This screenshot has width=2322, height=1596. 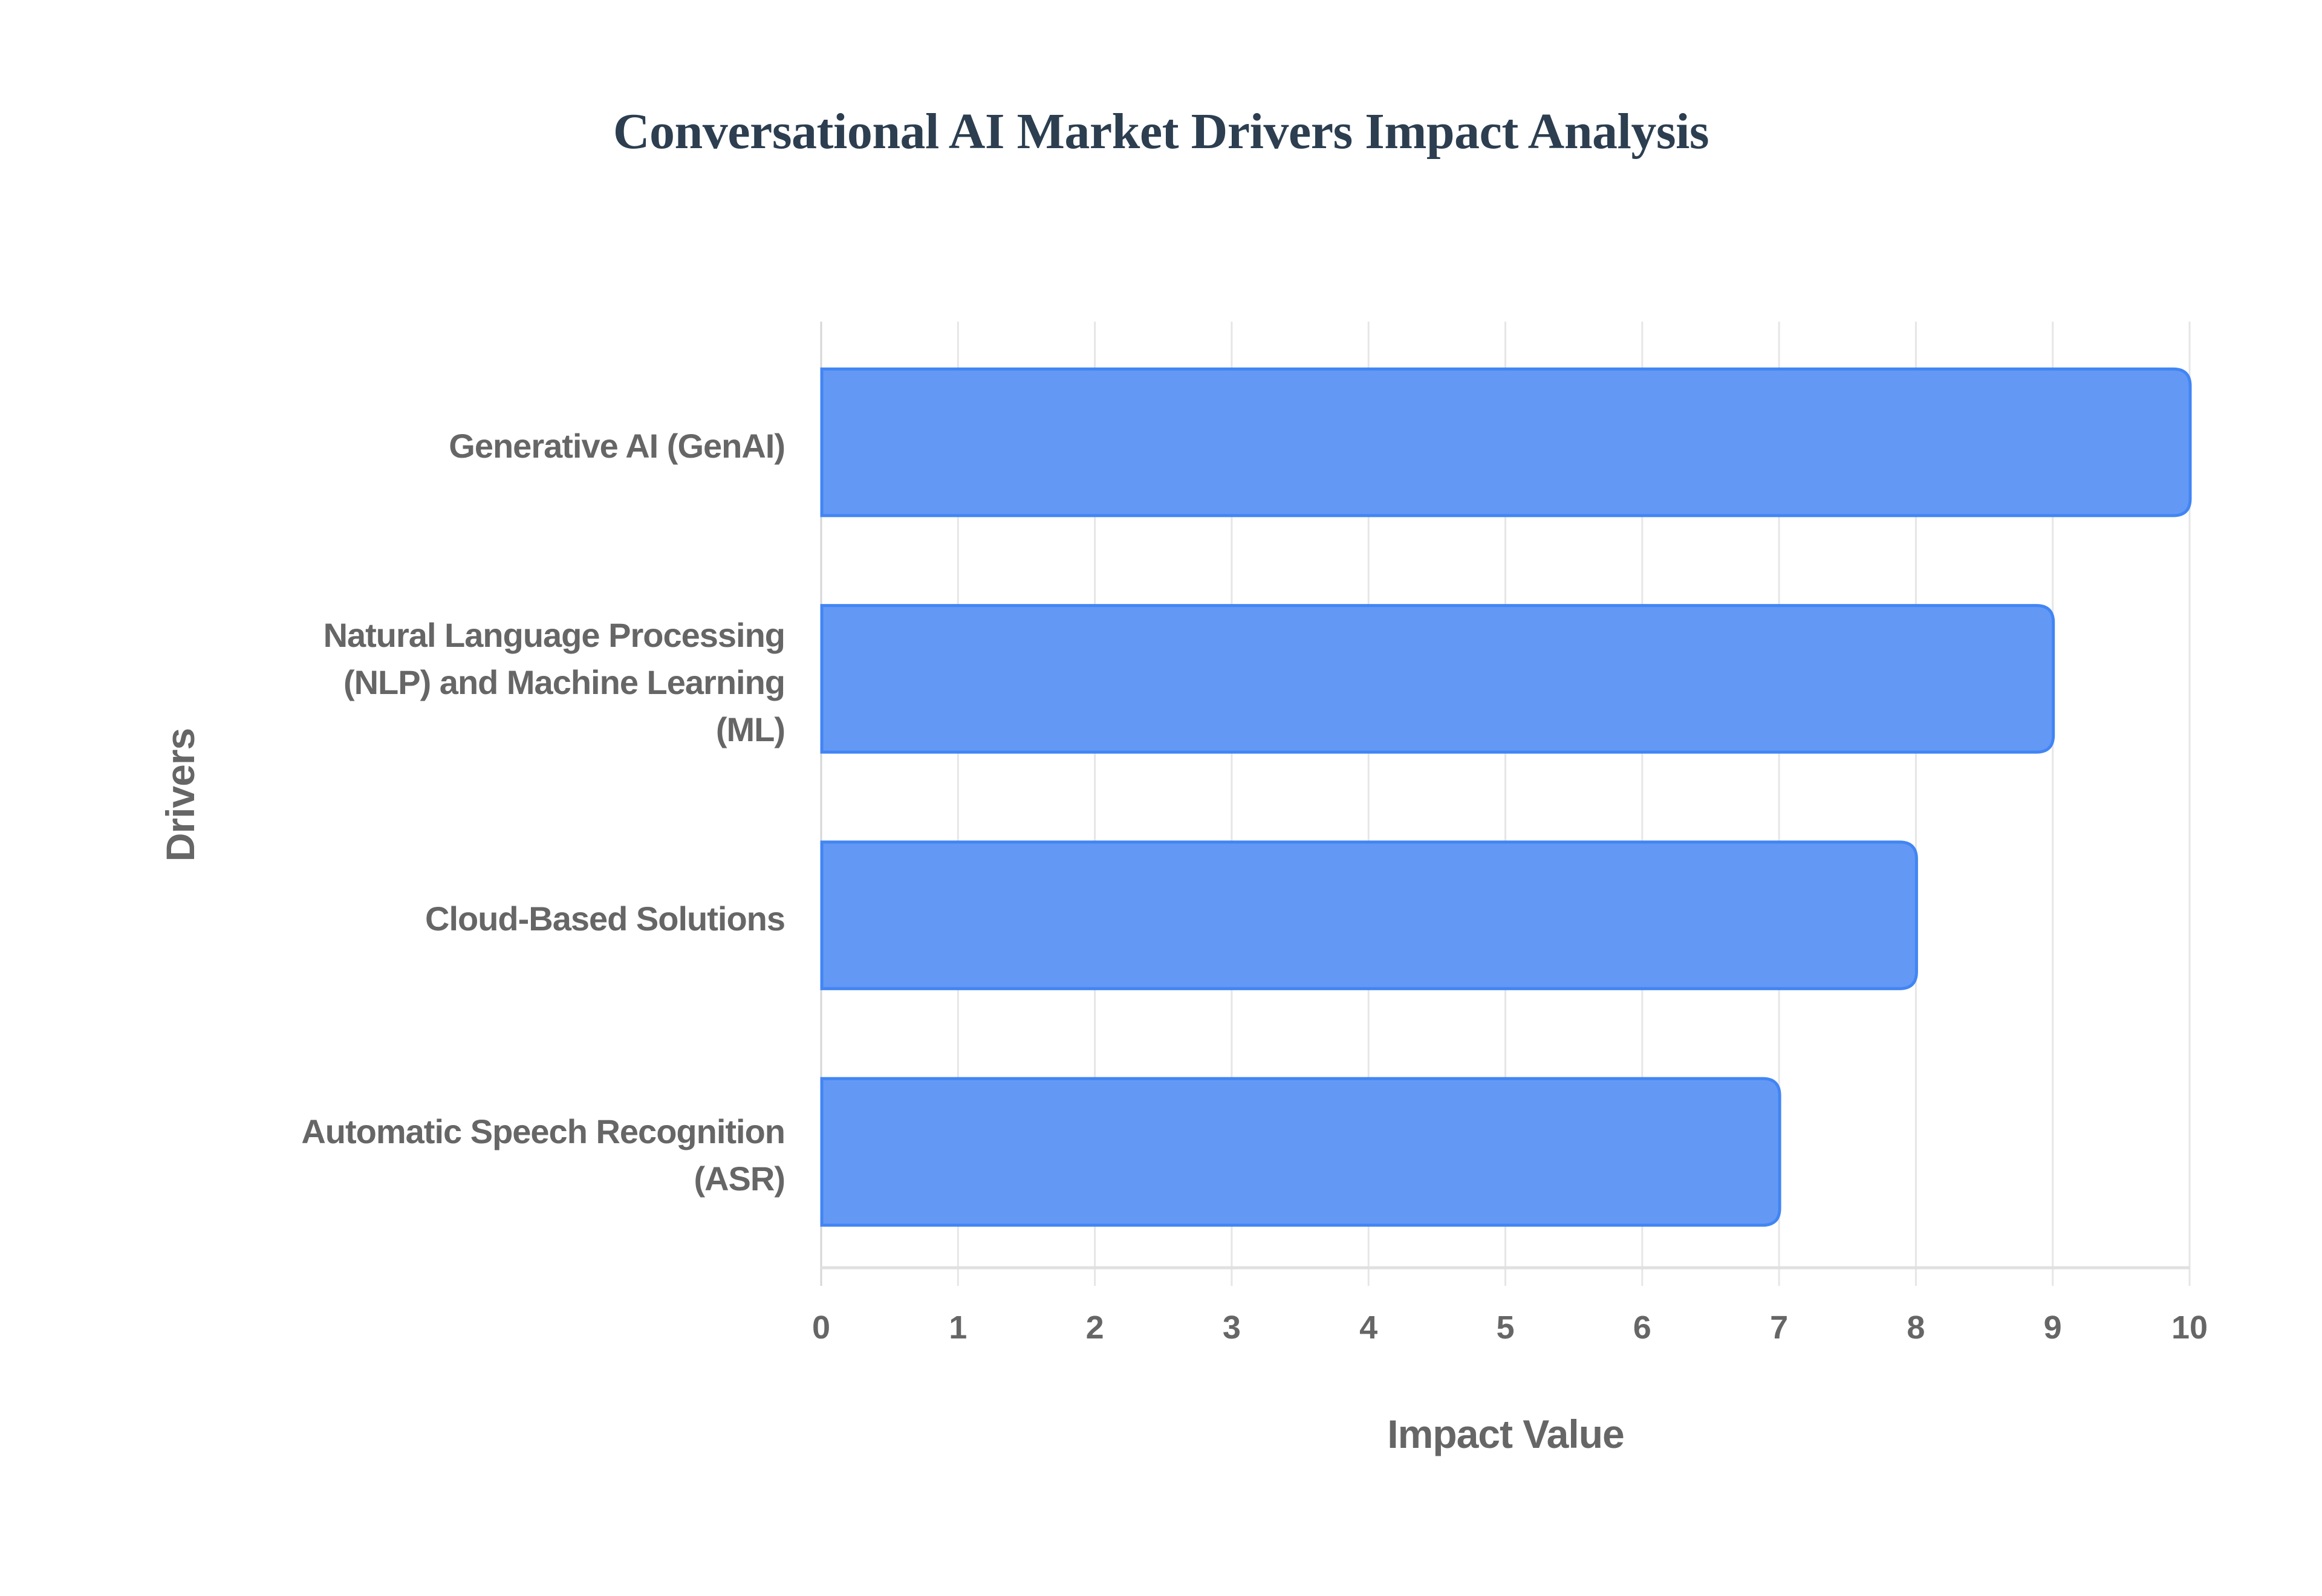 What do you see at coordinates (1779, 1327) in the screenshot?
I see `x-tick-label: 7` at bounding box center [1779, 1327].